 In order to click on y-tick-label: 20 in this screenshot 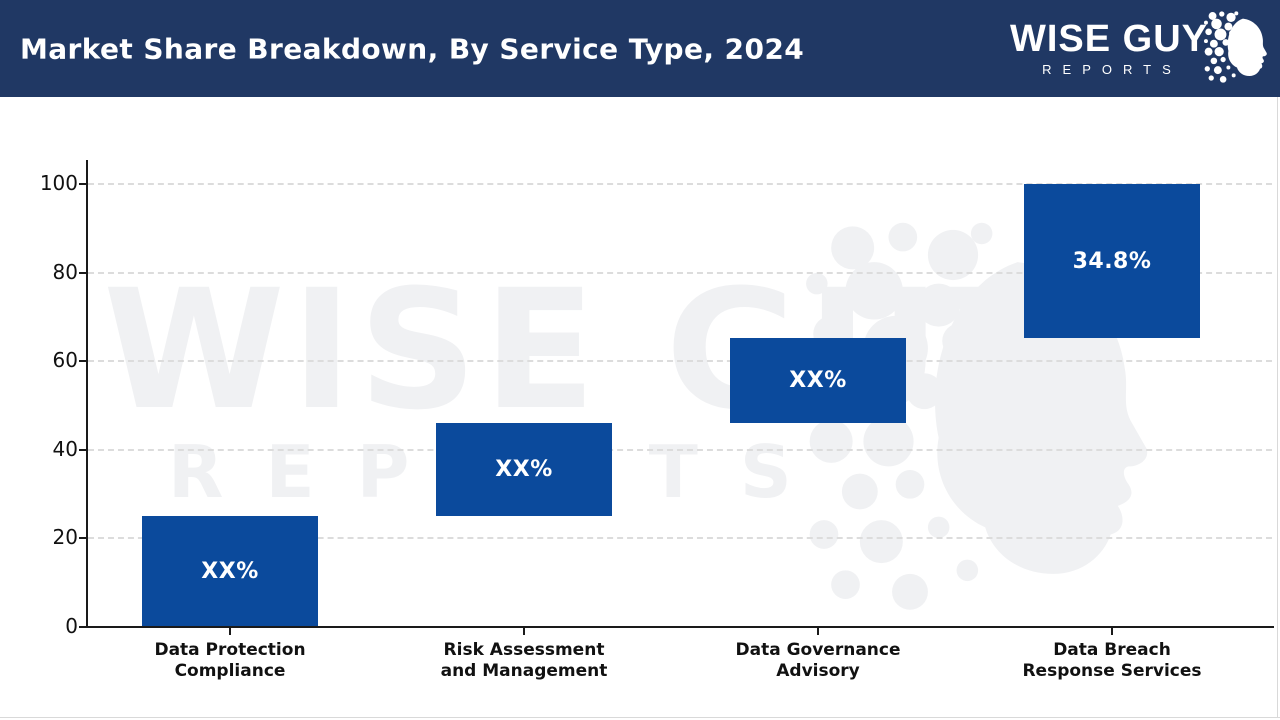, I will do `click(65, 537)`.